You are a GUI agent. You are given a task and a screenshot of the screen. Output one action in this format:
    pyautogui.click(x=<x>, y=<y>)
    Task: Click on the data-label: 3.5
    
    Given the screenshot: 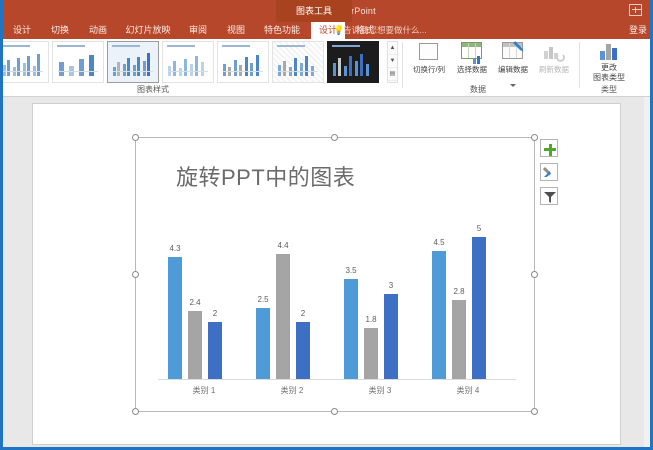 What is the action you would take?
    pyautogui.click(x=351, y=270)
    